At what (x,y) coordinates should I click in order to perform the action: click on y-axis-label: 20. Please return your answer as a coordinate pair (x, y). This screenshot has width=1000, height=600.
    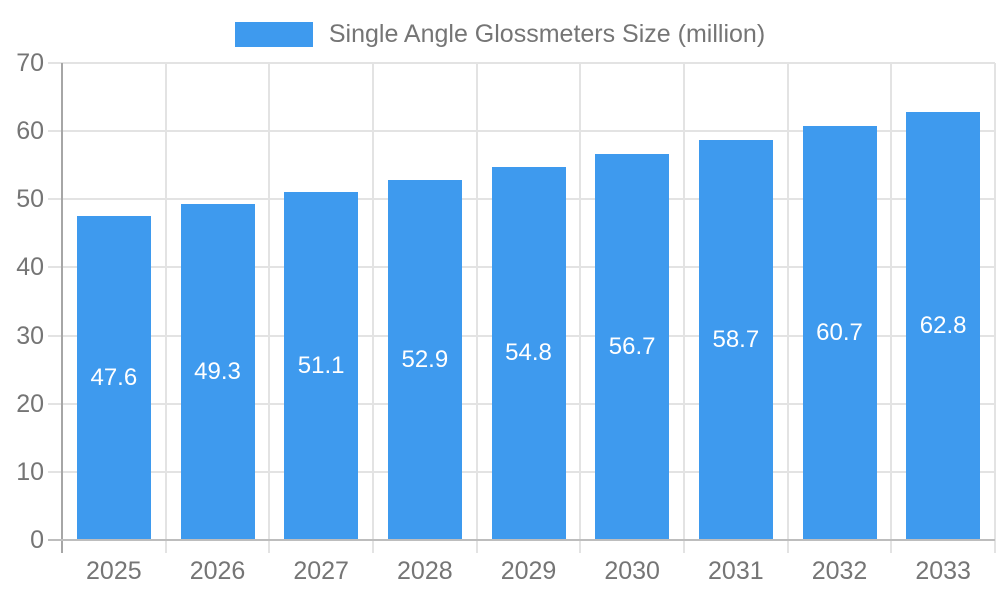
    Looking at the image, I should click on (30, 403).